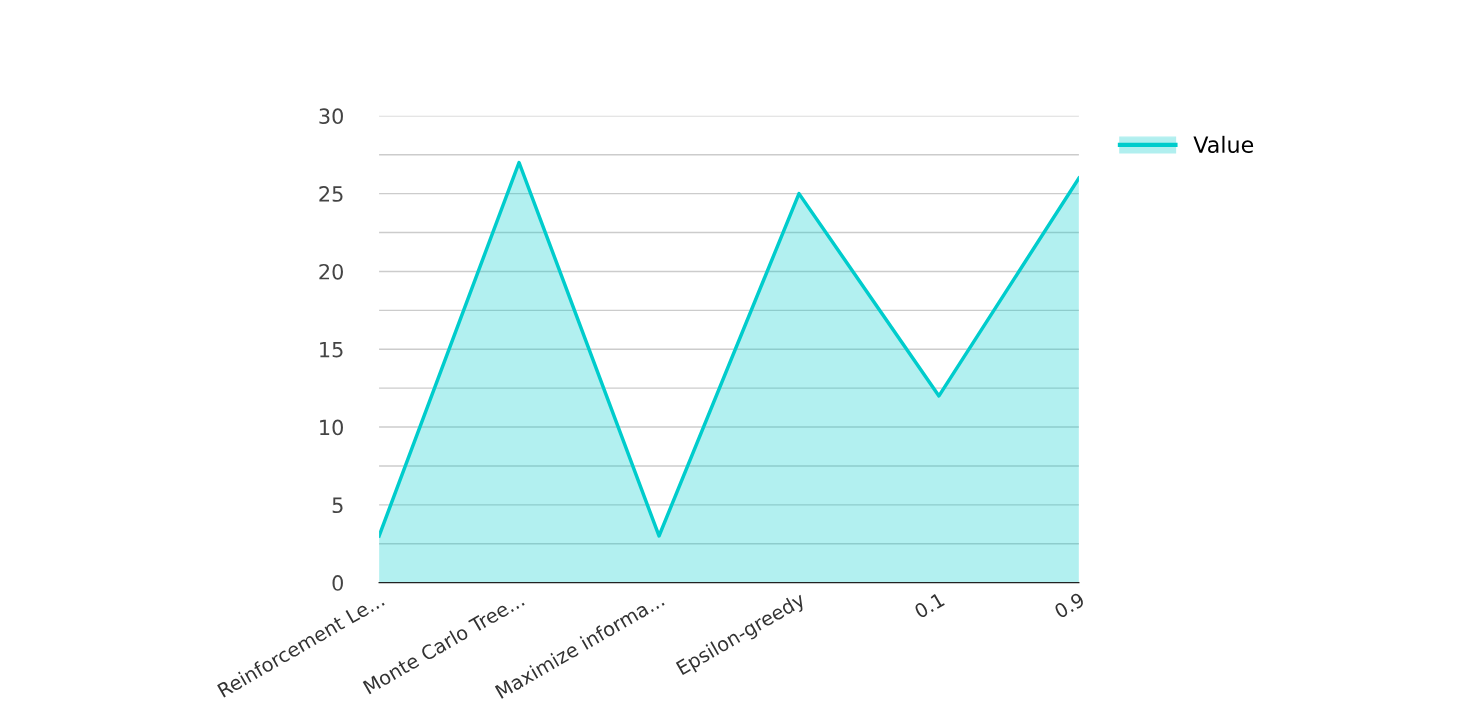  Describe the element at coordinates (331, 349) in the screenshot. I see `y-tick-label: 15` at that location.